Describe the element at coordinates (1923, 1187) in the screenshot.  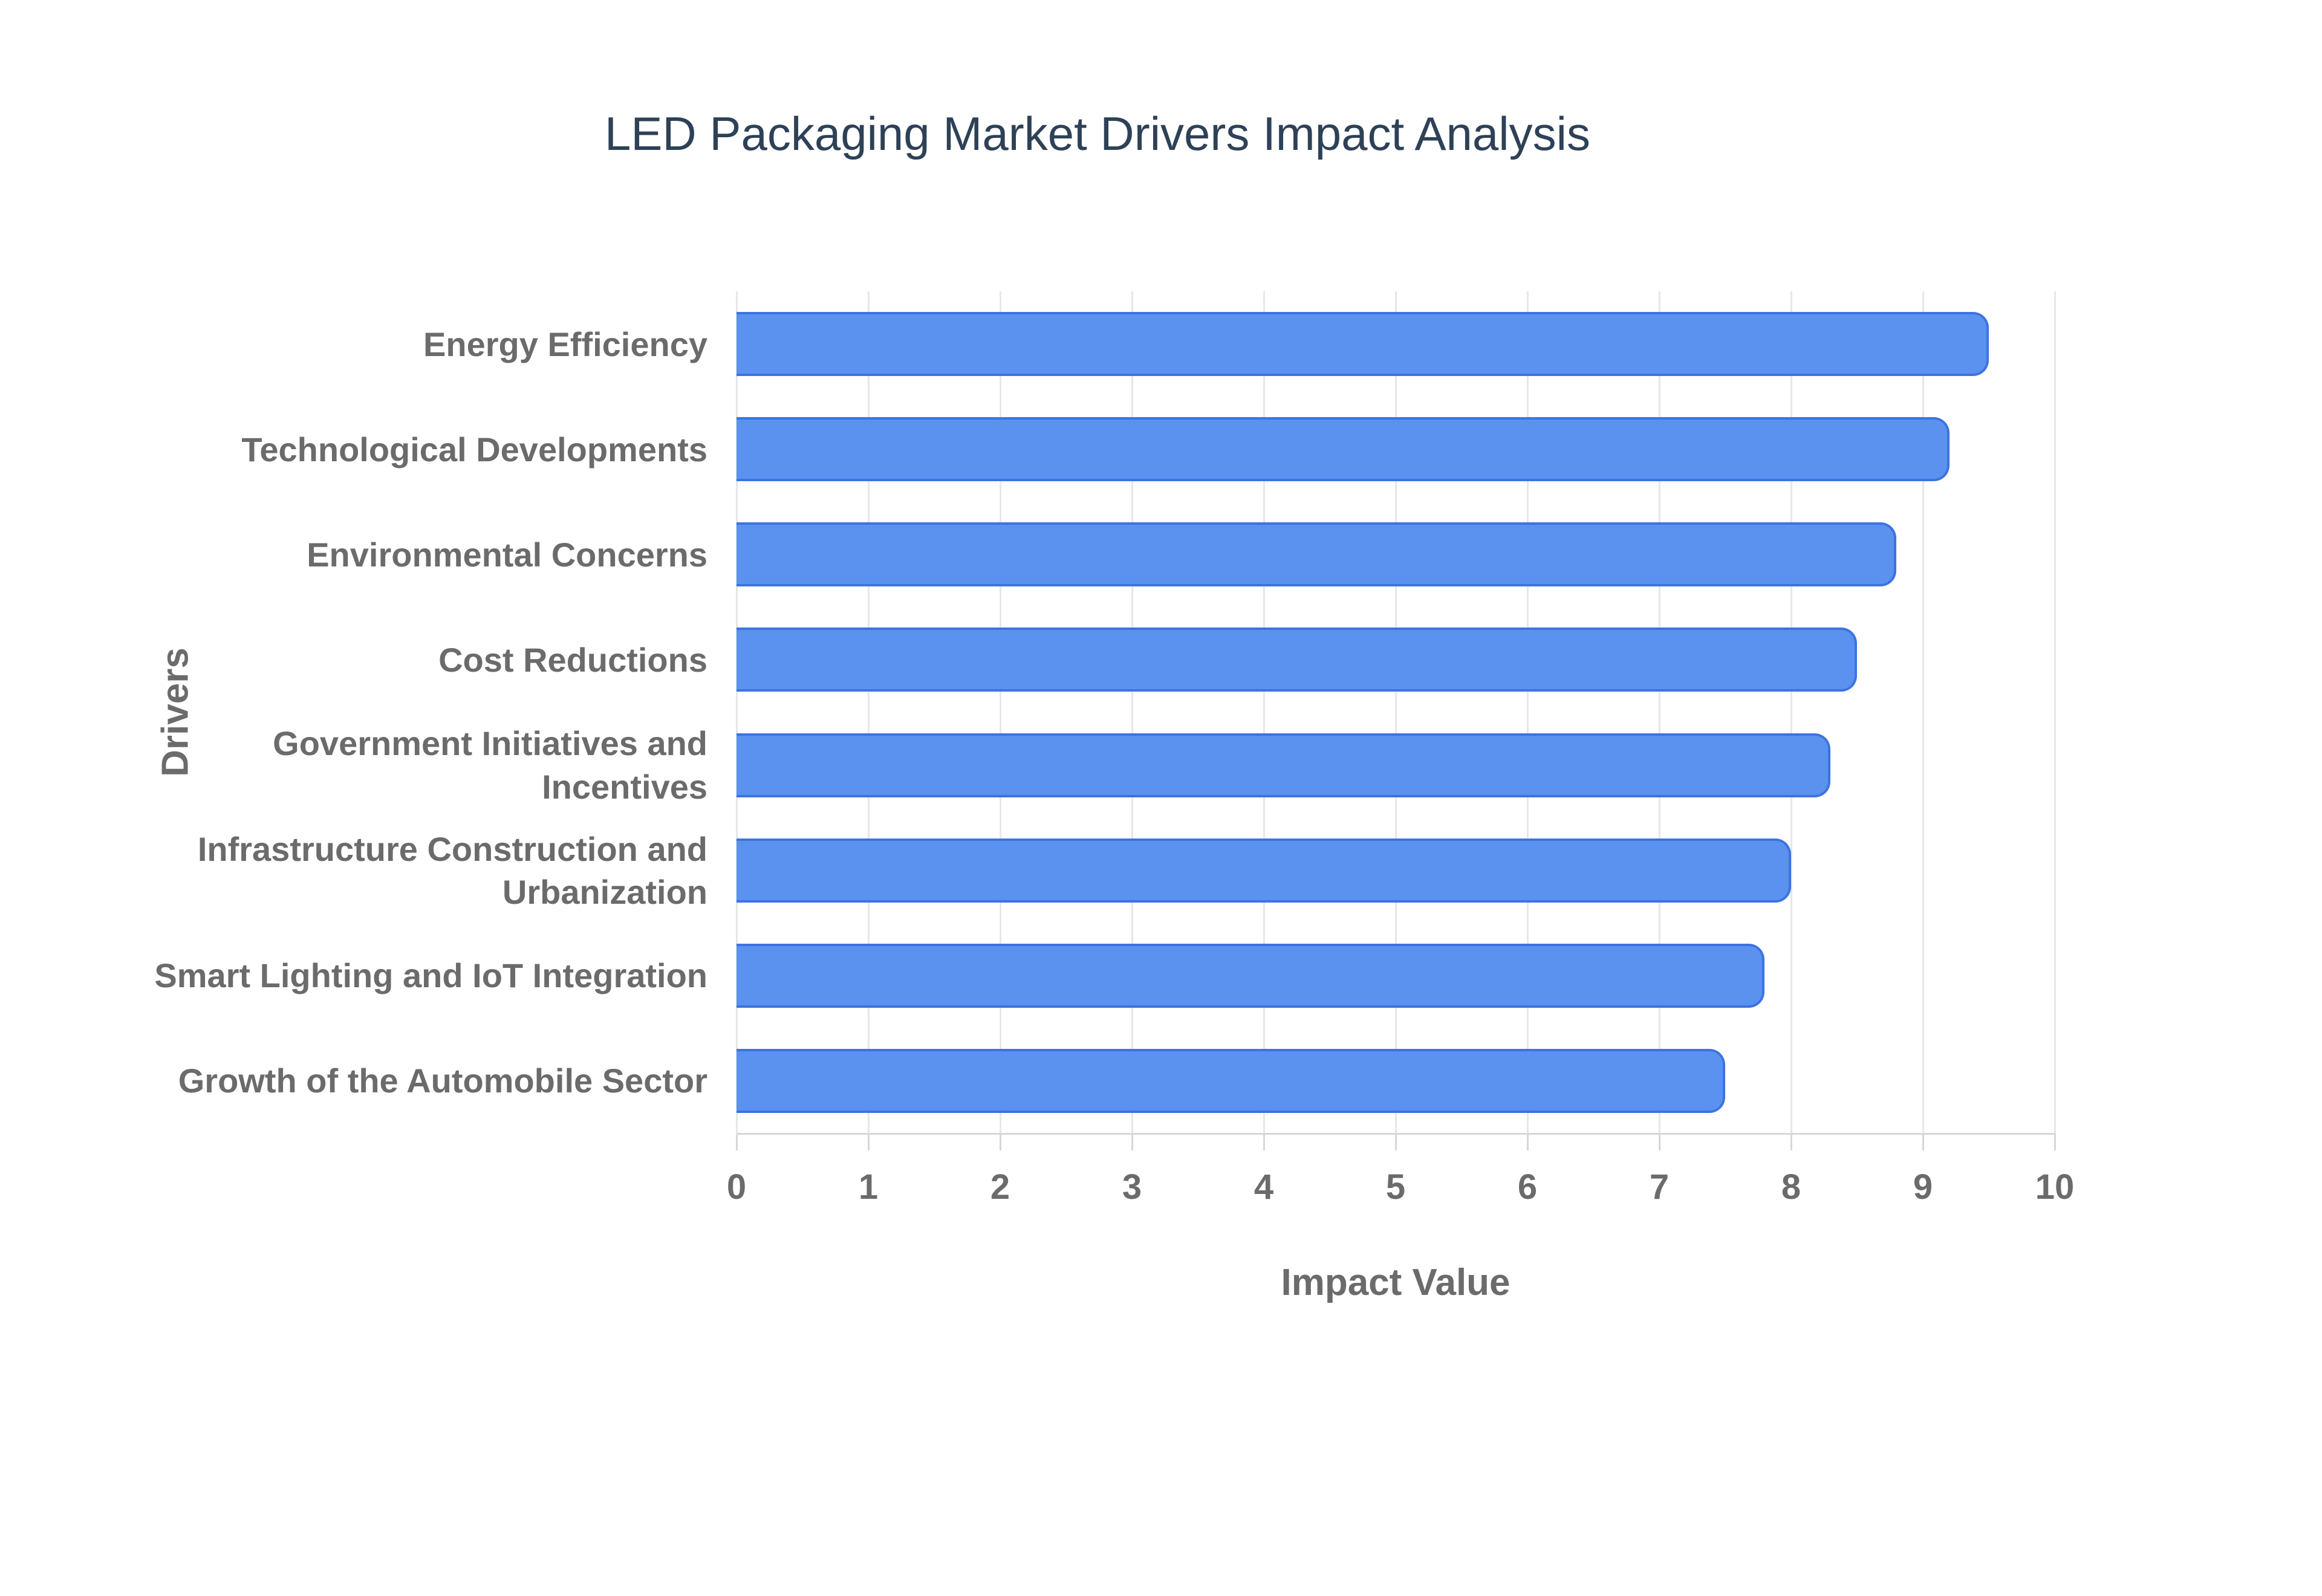
I see `x-tick-label-9: 9` at that location.